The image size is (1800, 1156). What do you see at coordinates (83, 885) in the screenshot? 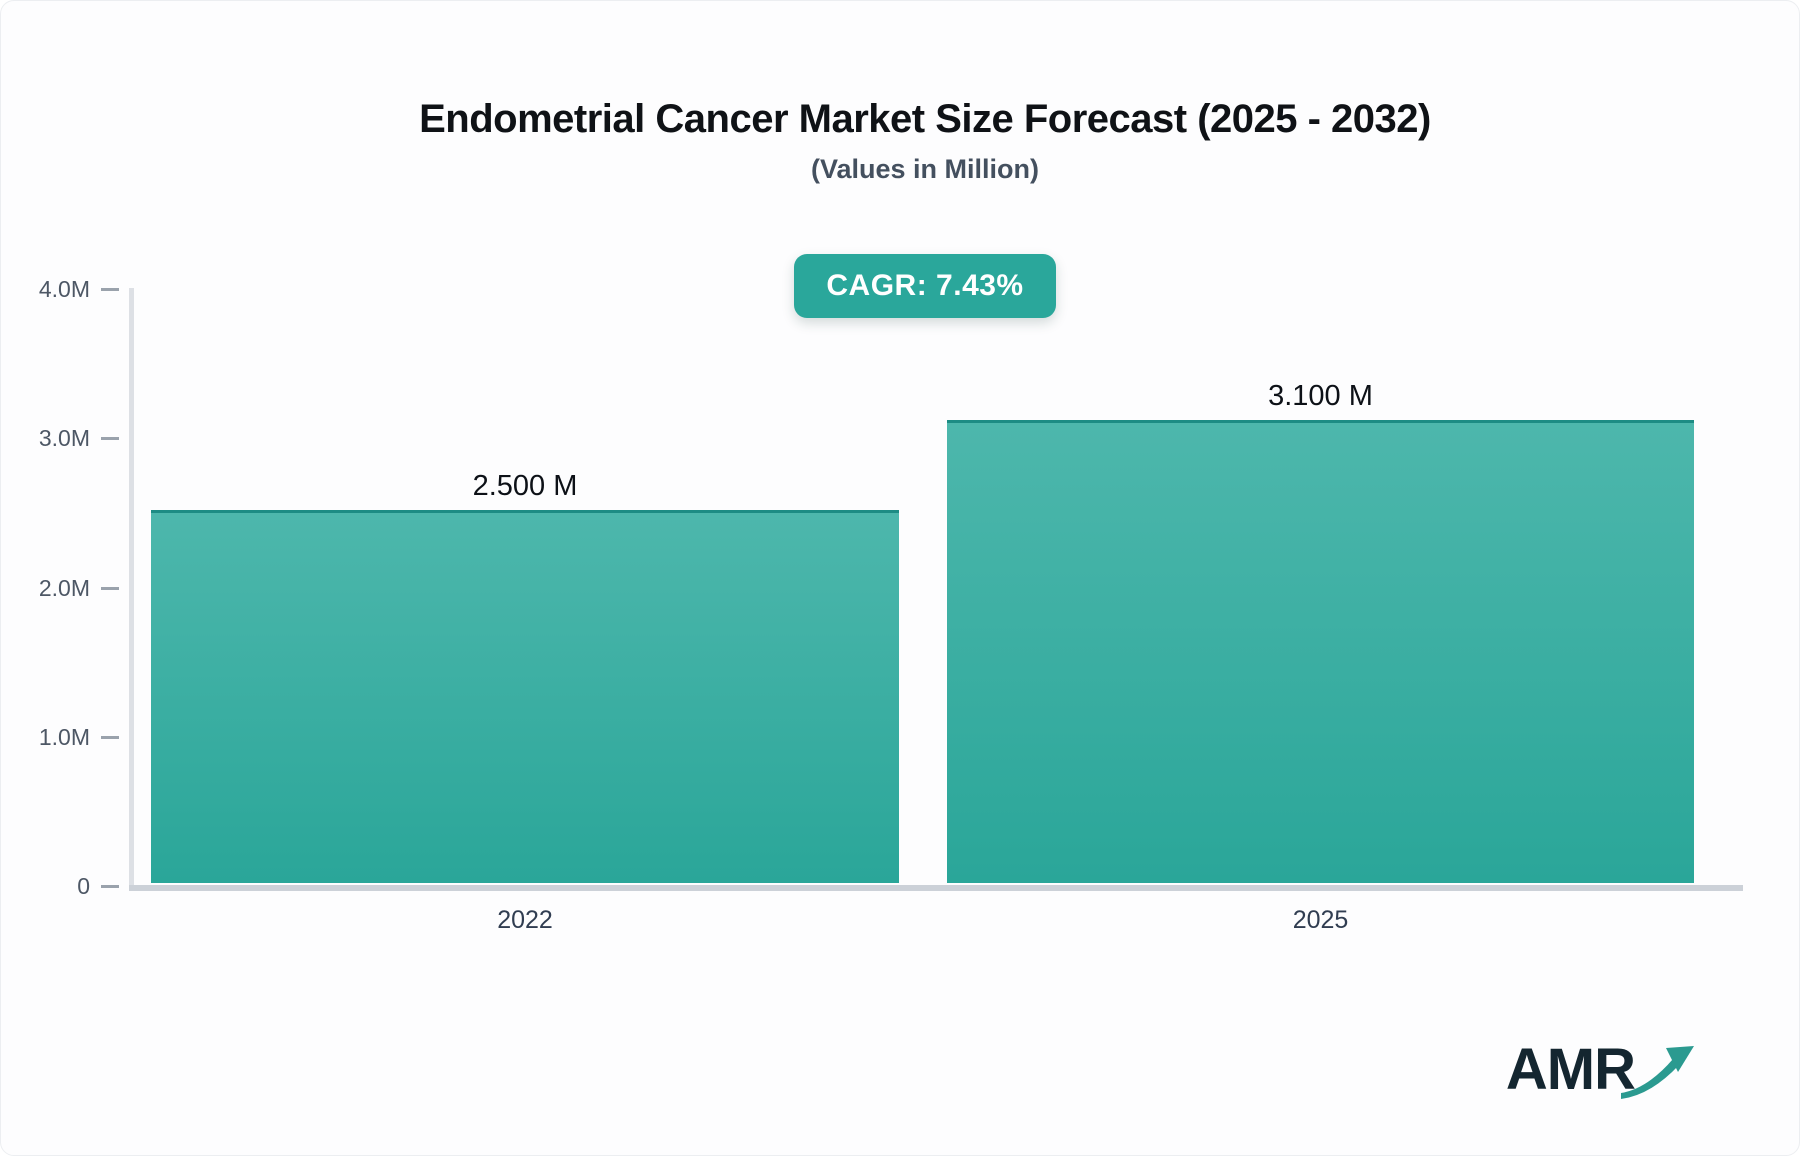
I see `y-tick-label: 0` at bounding box center [83, 885].